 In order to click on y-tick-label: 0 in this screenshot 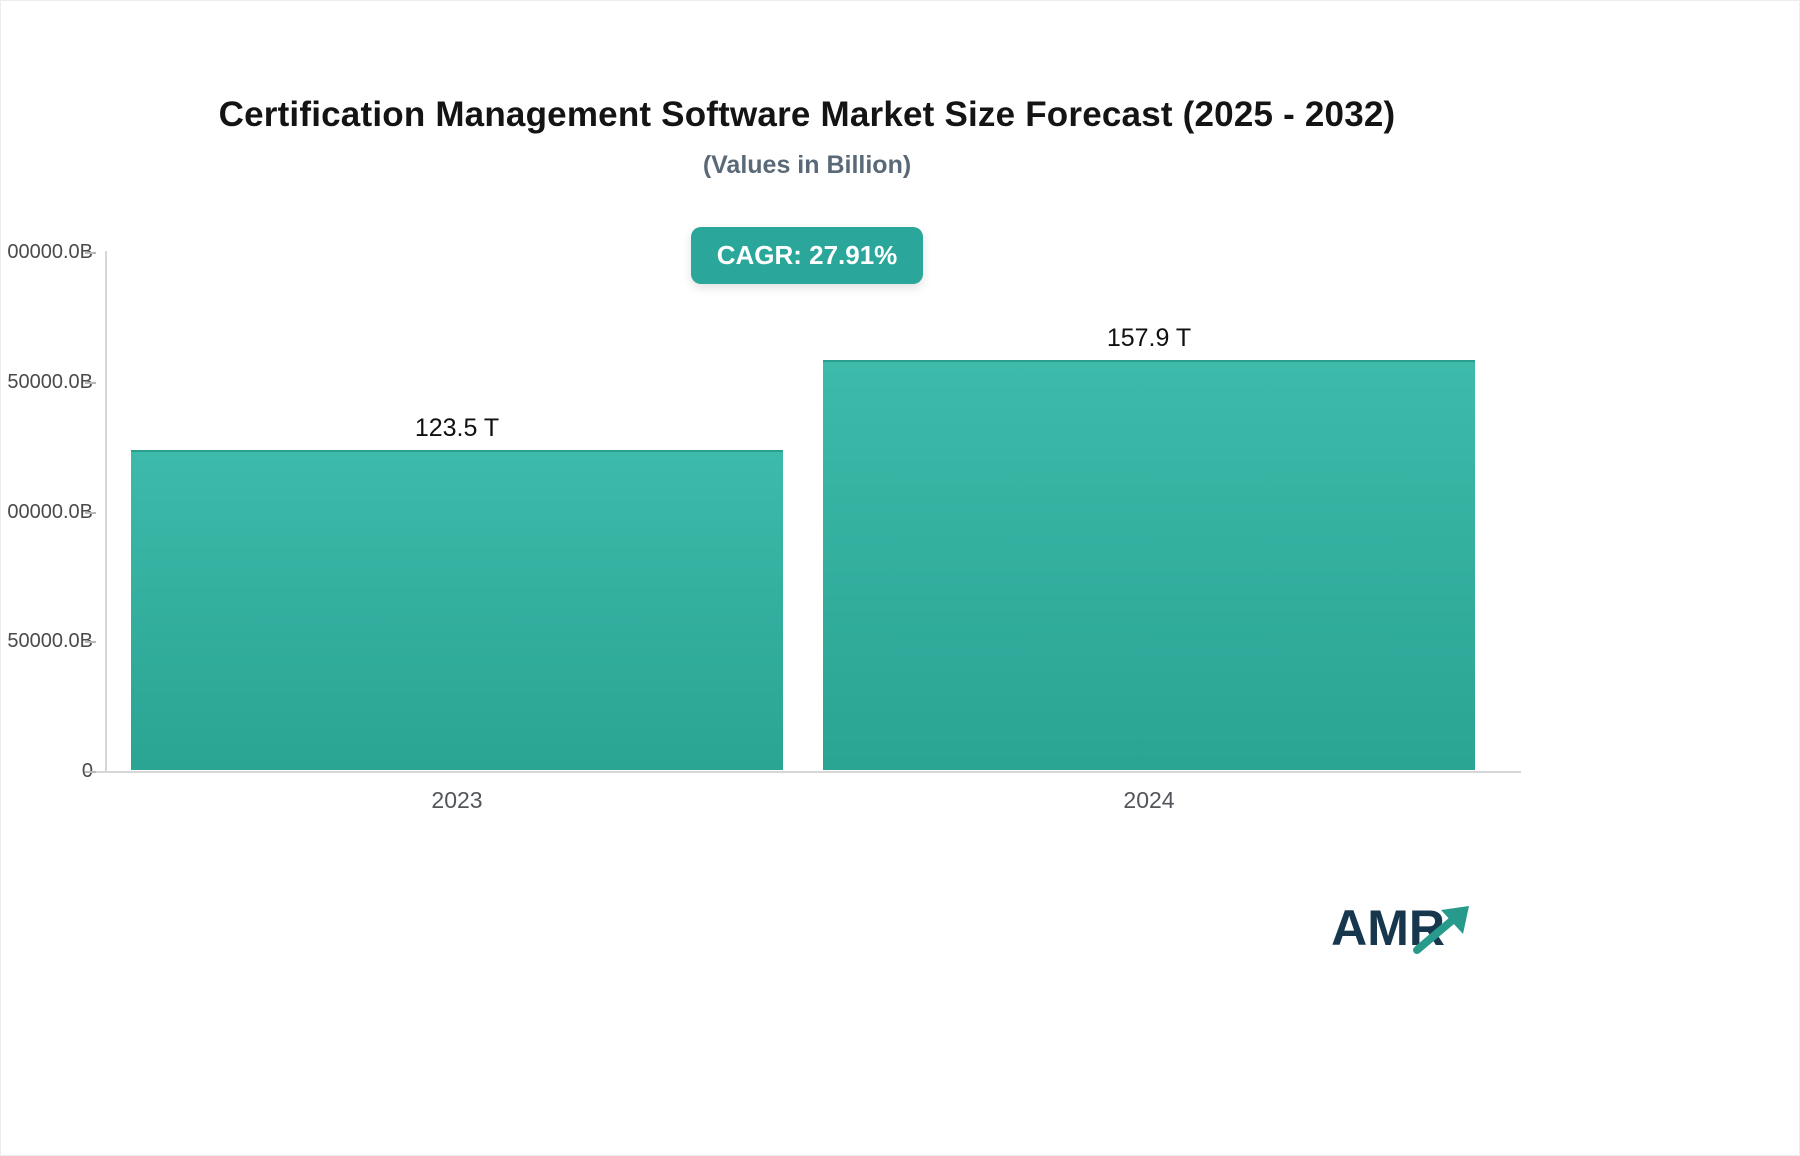, I will do `click(47, 771)`.